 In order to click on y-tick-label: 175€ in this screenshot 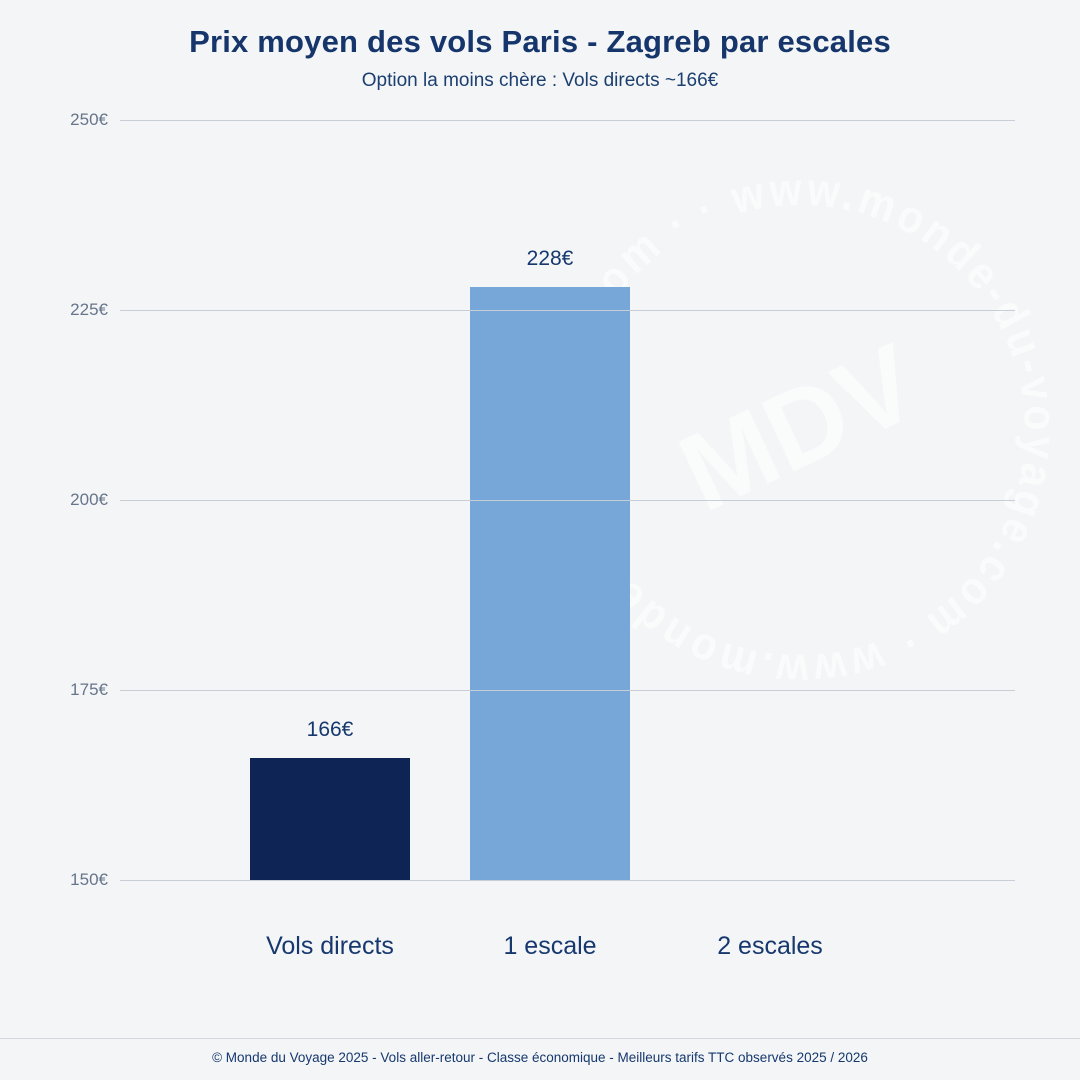, I will do `click(89, 689)`.